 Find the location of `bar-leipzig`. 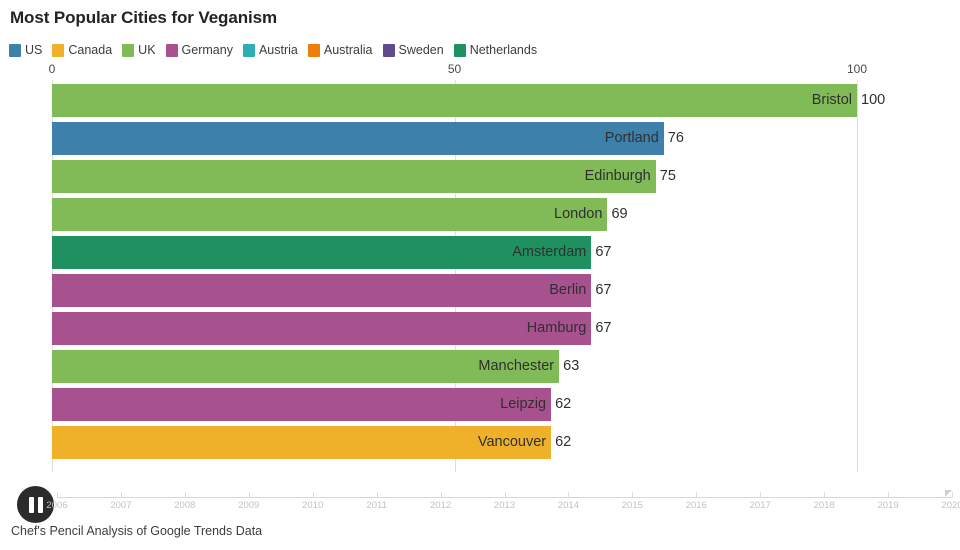

bar-leipzig is located at coordinates (302, 404).